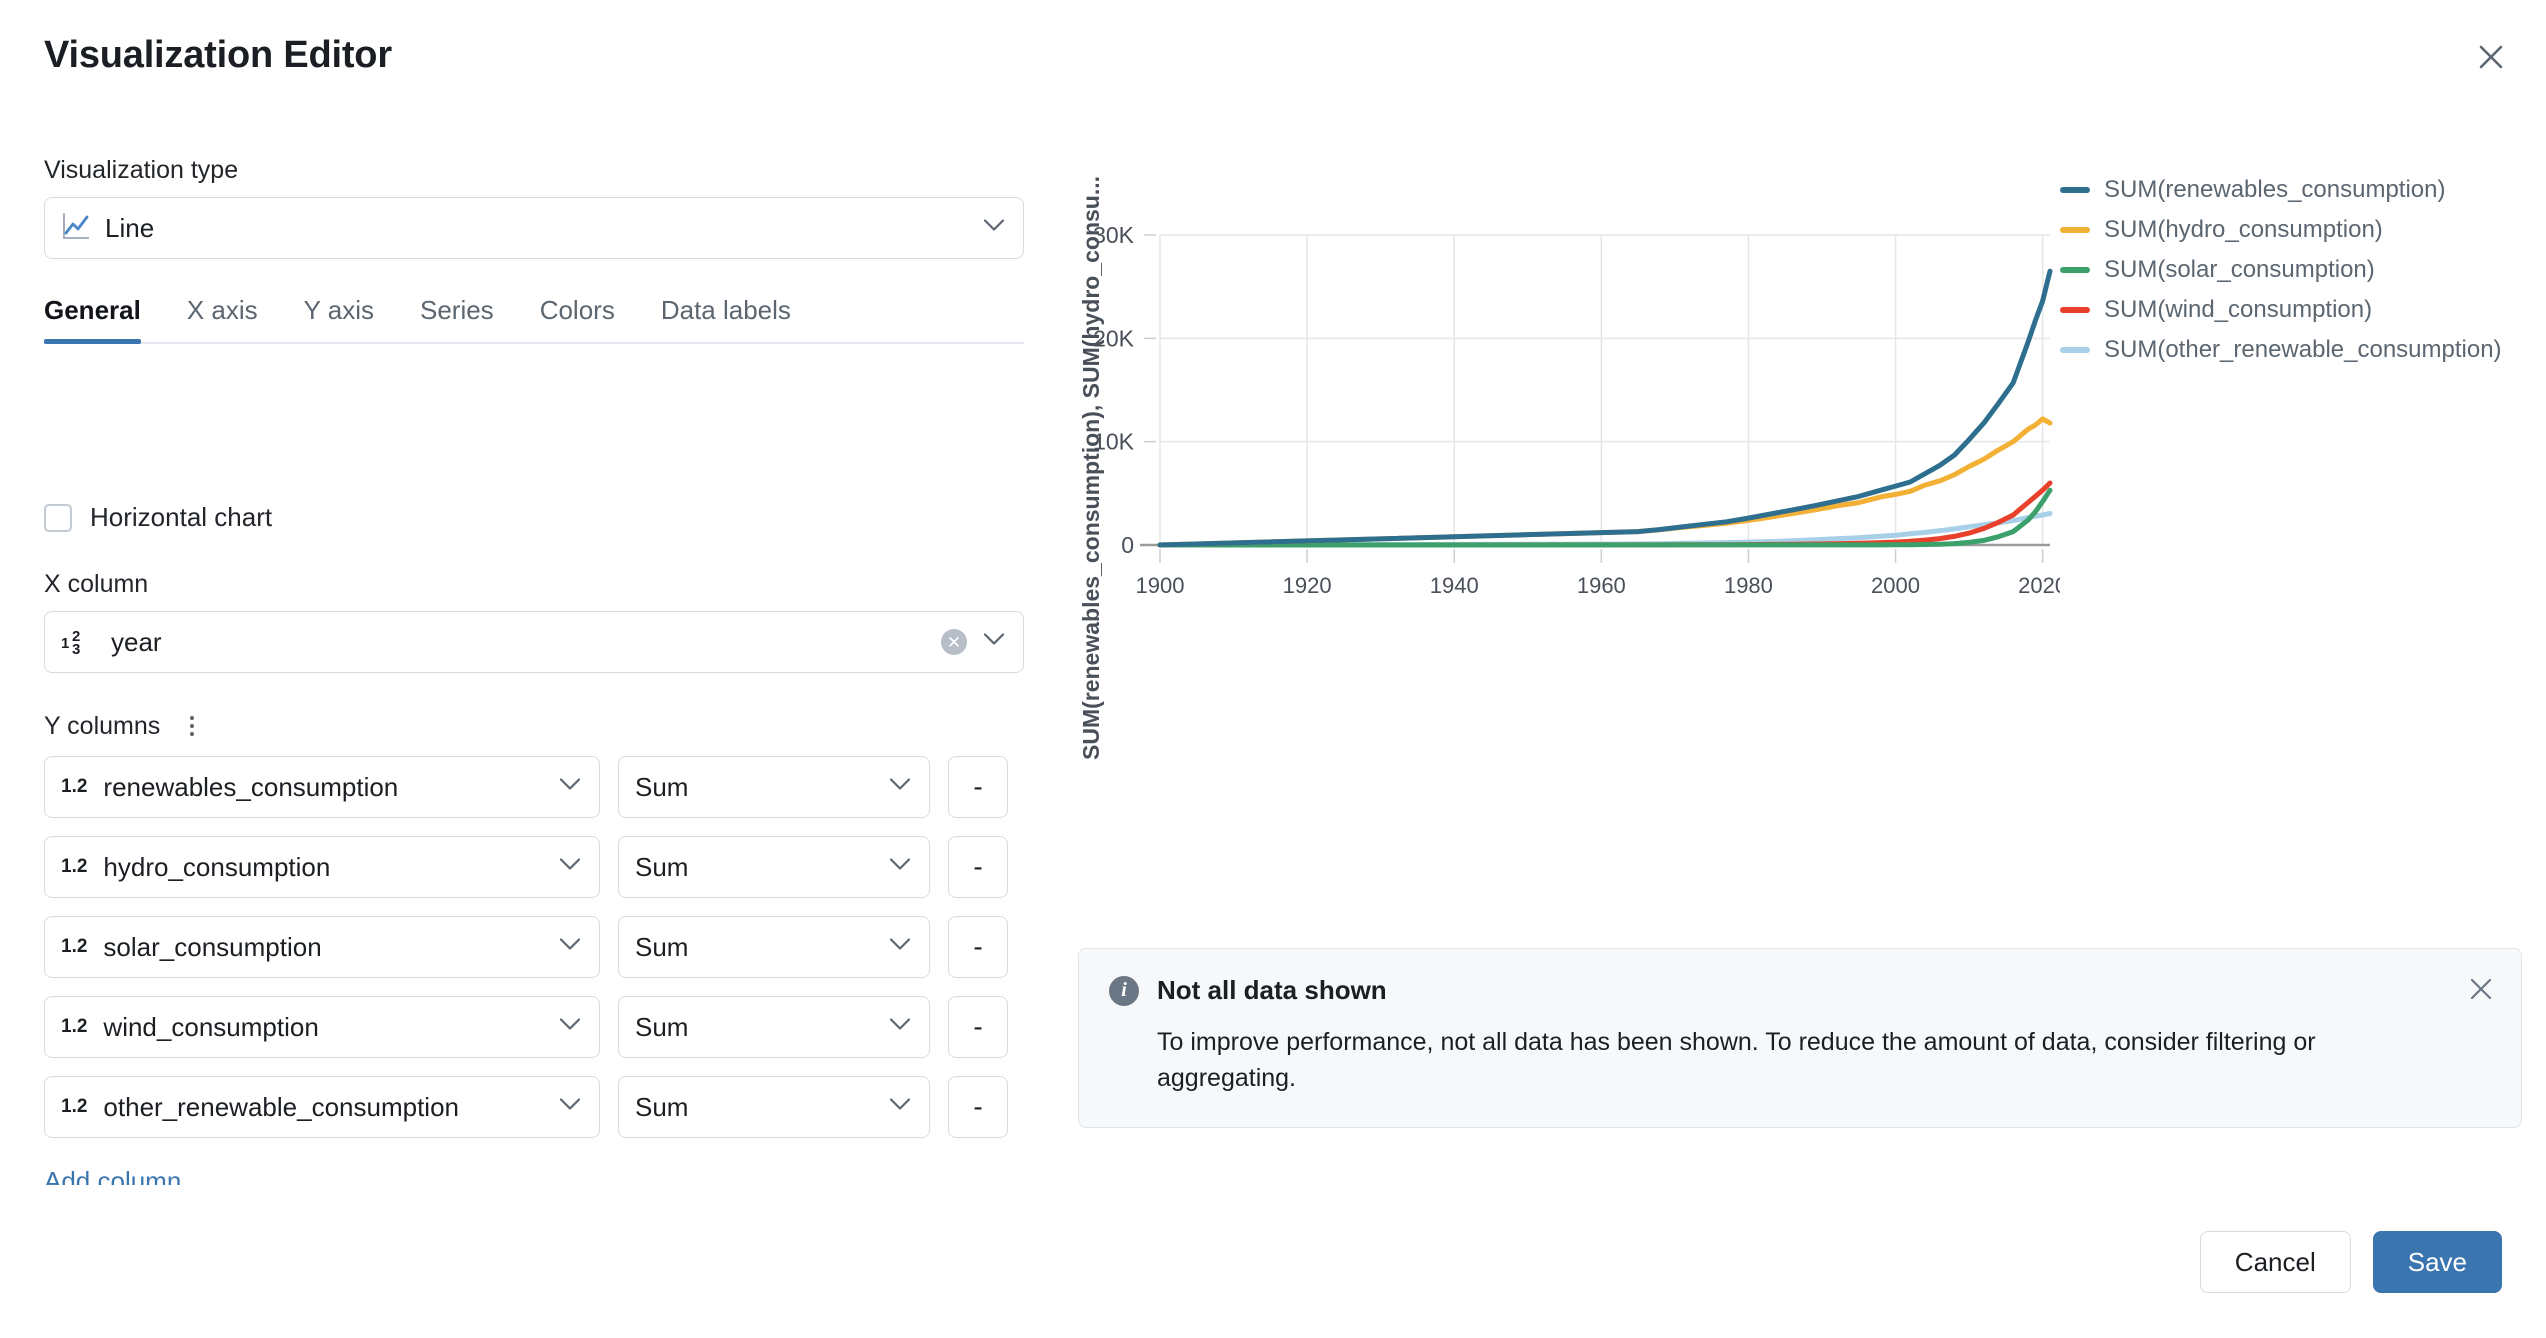  I want to click on x-column-value: year, so click(136, 641).